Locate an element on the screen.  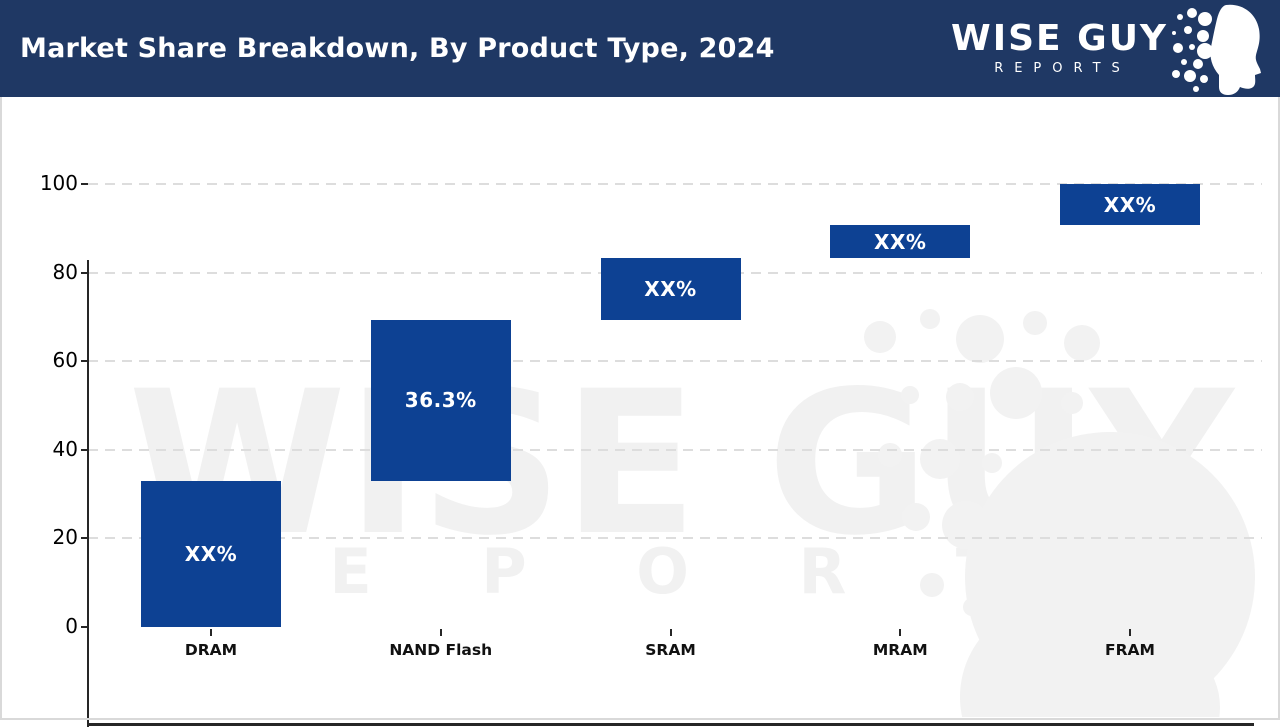
y-tick-label: 40 is located at coordinates (65, 448).